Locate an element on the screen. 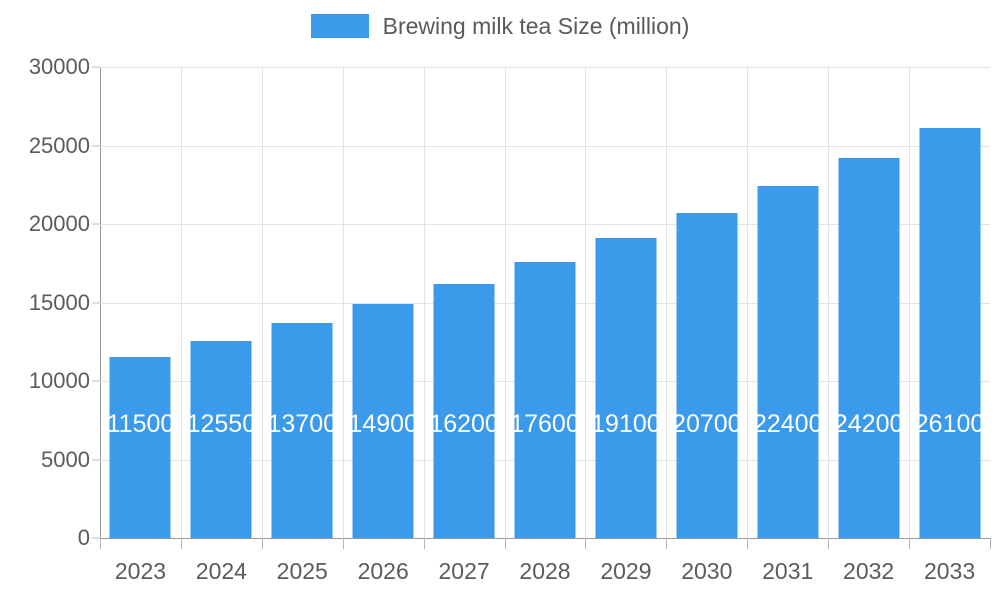 This screenshot has height=600, width=1000. bar-slot: 19100 is located at coordinates (625, 302).